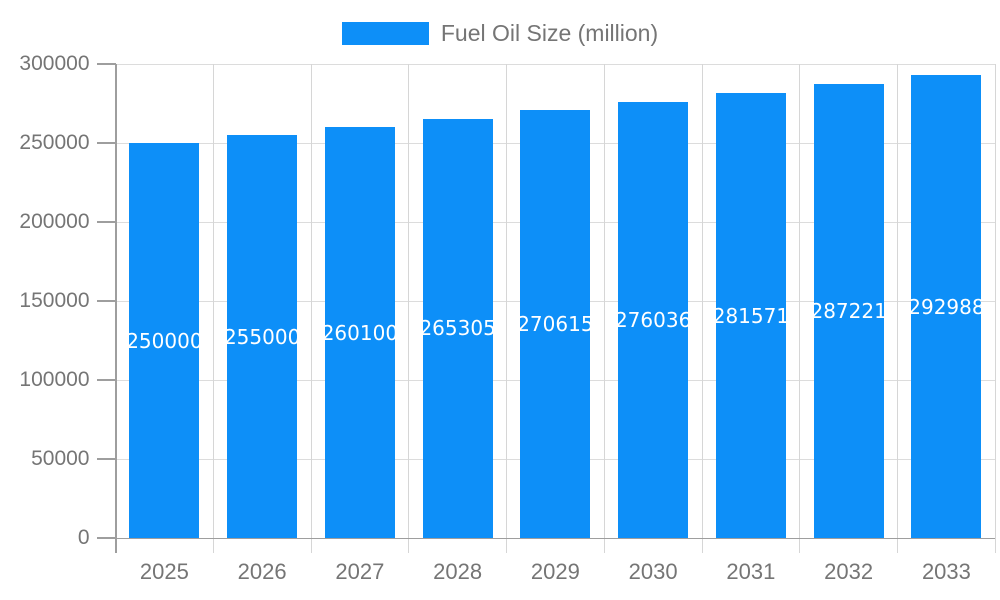 The height and width of the screenshot is (600, 1000). I want to click on y-gridline, so click(555, 64).